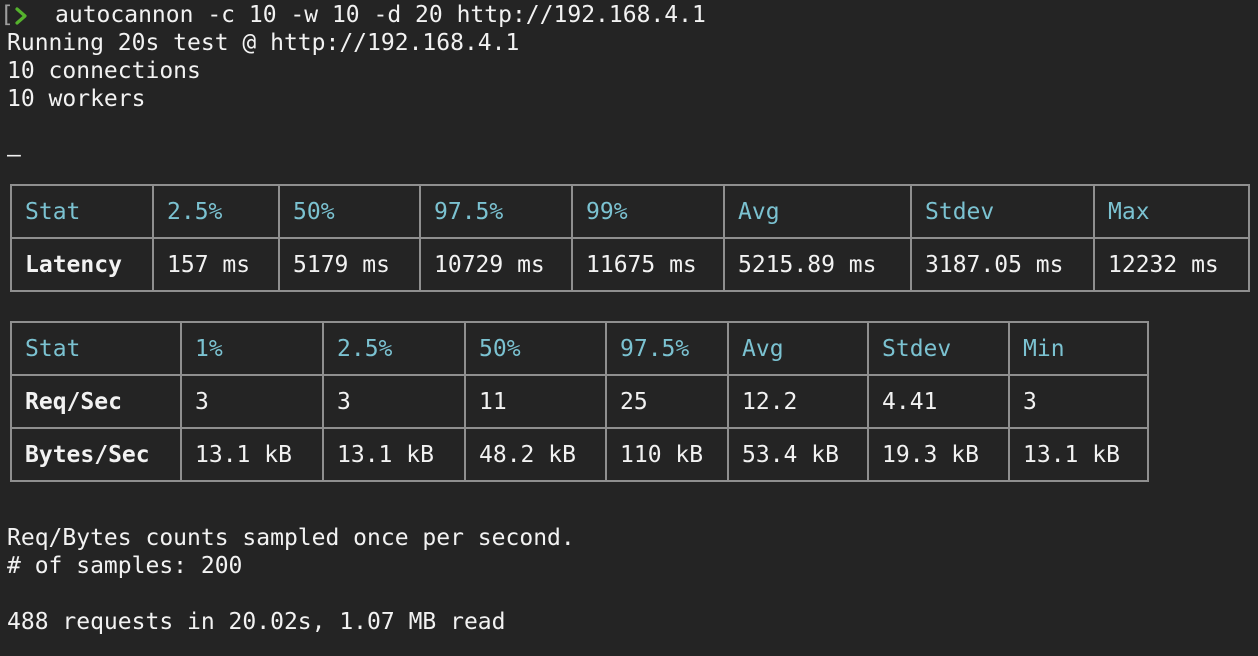  What do you see at coordinates (263, 43) in the screenshot?
I see `output-line-running: Running 20s test @ http://192.168.4.1` at bounding box center [263, 43].